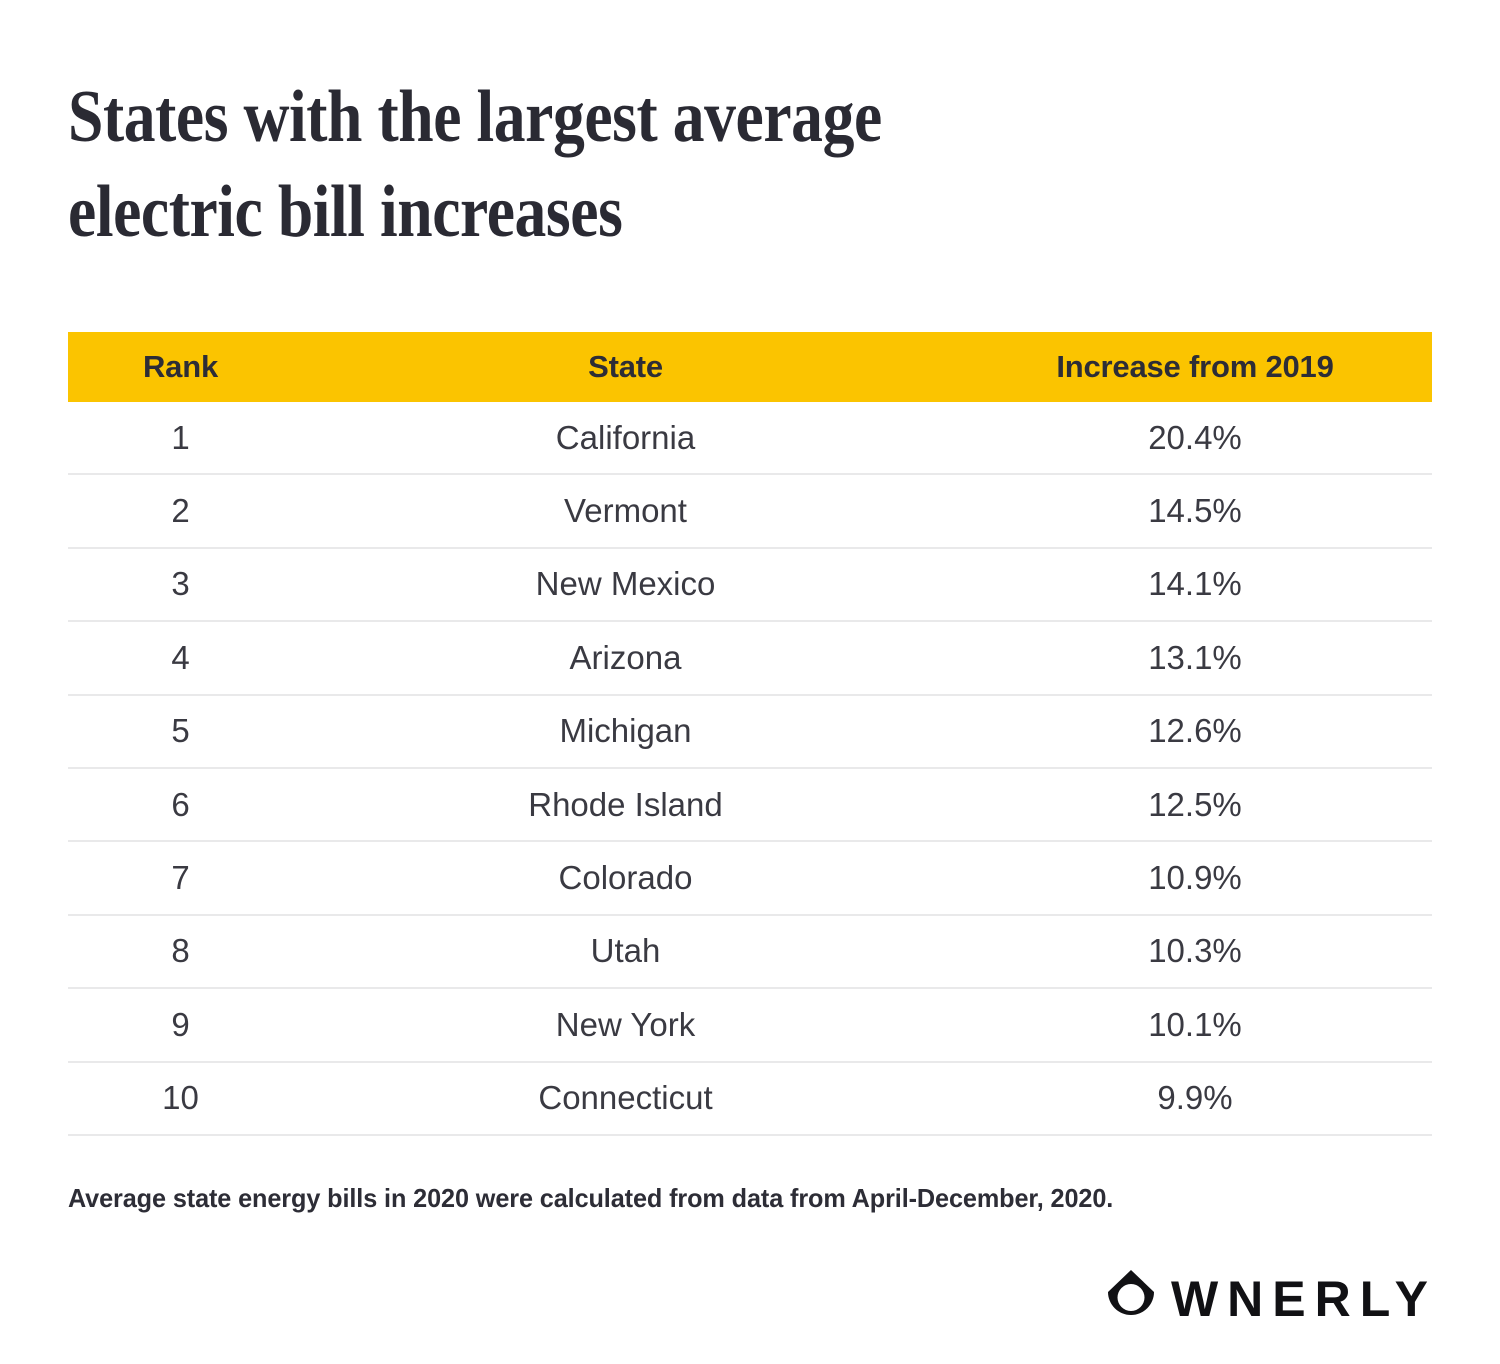  I want to click on column-header-state: State, so click(625, 366).